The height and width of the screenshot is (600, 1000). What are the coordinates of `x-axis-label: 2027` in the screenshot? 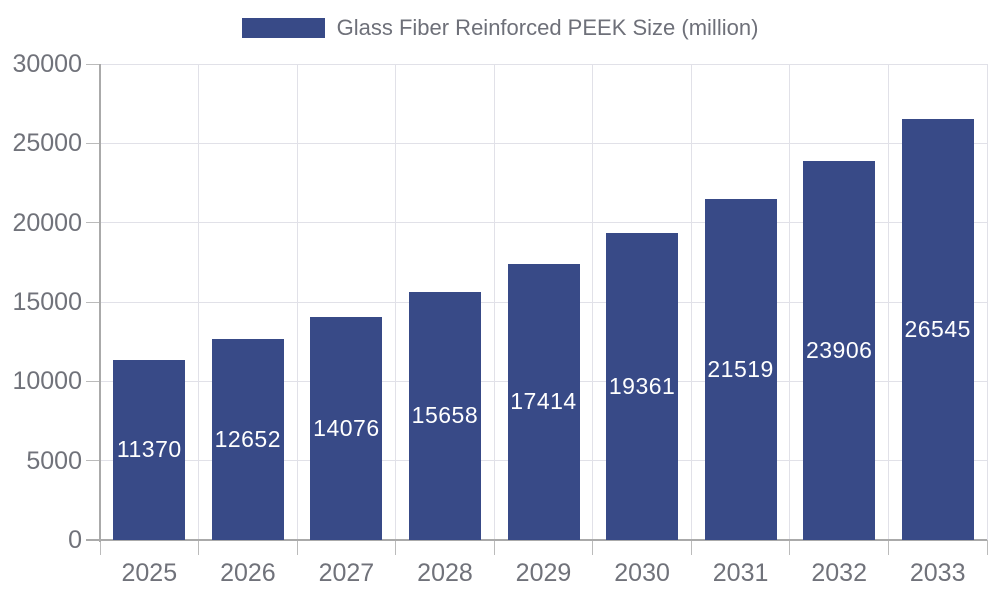 It's located at (346, 573).